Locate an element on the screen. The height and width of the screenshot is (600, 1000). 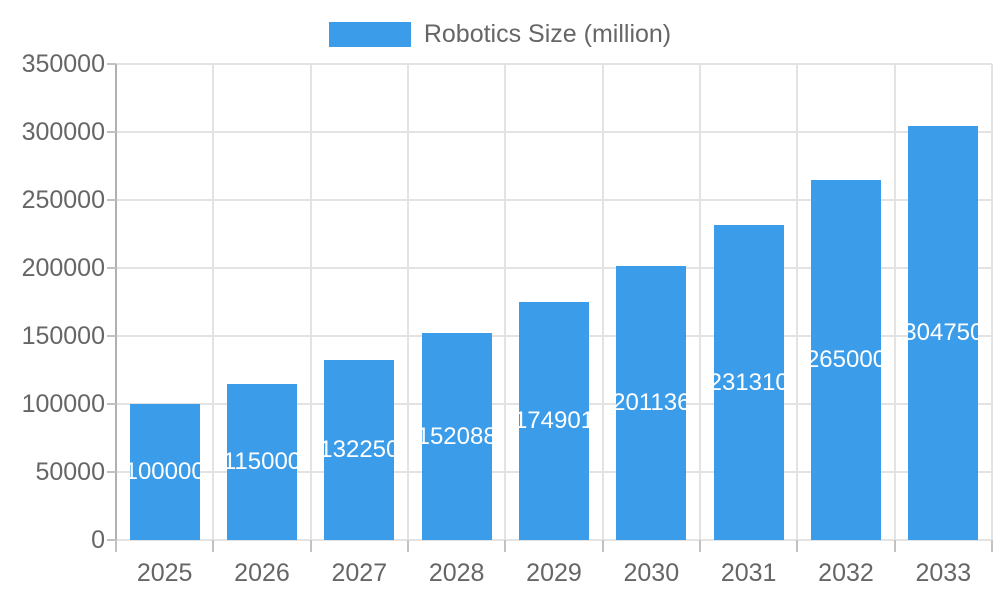
bar-value-label: 100000 is located at coordinates (164, 471).